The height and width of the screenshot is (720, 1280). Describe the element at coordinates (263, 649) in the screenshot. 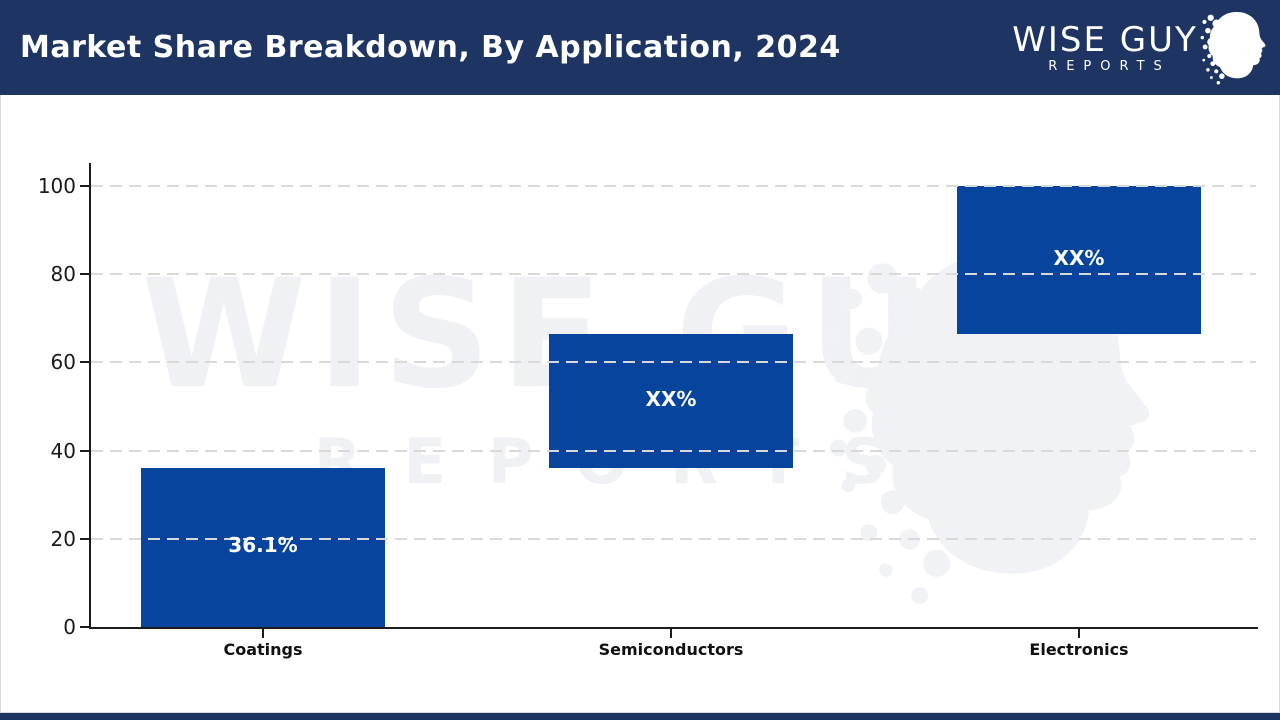

I see `x-category-label: Coatings` at that location.